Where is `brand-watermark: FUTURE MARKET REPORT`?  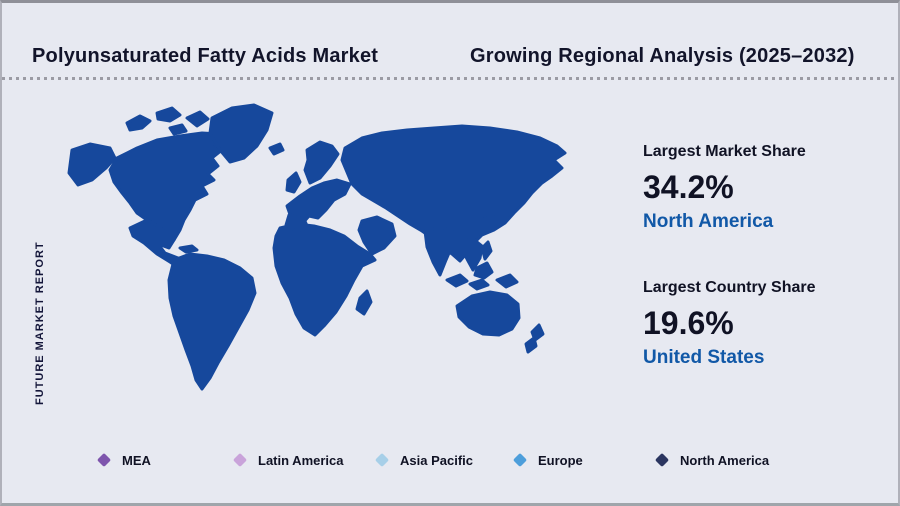
brand-watermark: FUTURE MARKET REPORT is located at coordinates (40, 323).